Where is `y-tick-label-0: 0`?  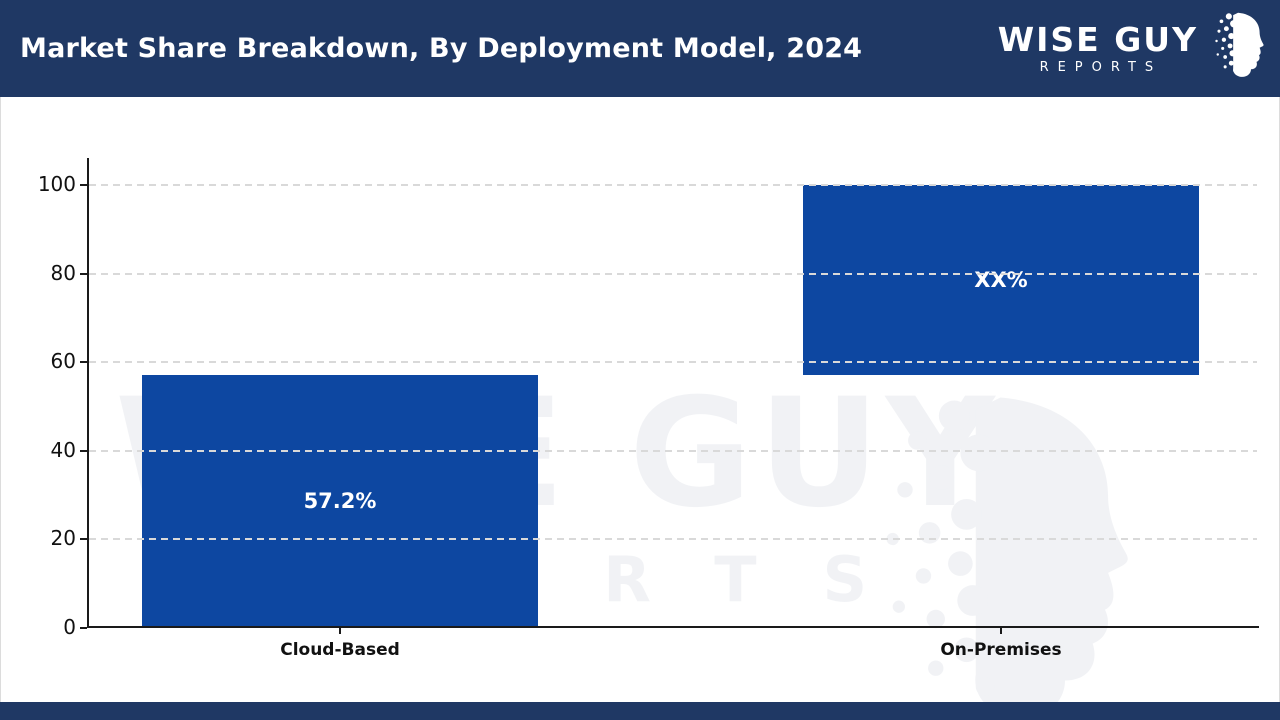
y-tick-label-0: 0 is located at coordinates (69, 627).